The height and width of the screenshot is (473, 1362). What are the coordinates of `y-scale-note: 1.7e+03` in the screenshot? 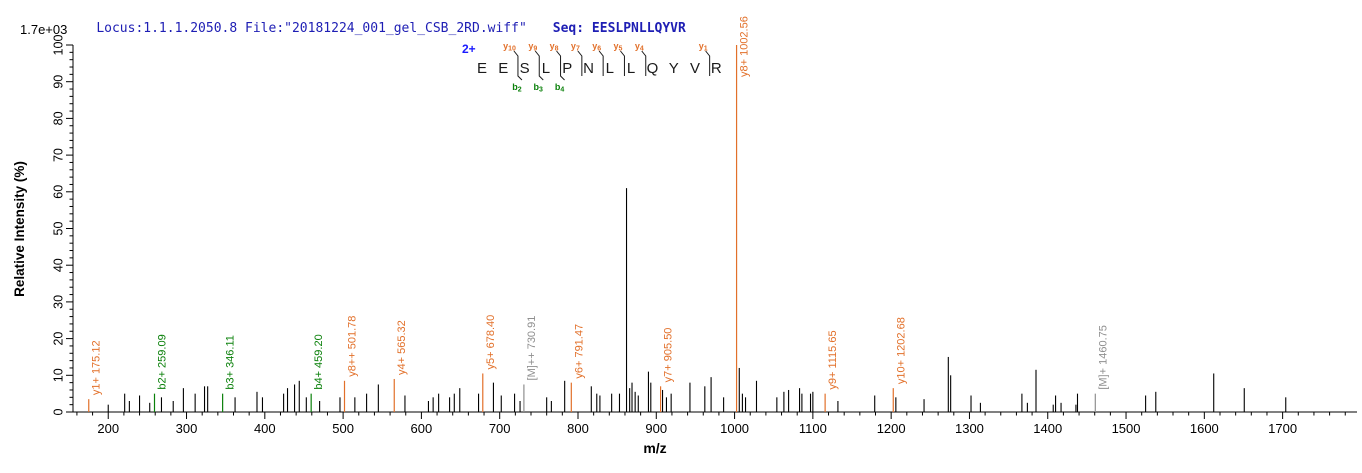 It's located at (43, 29).